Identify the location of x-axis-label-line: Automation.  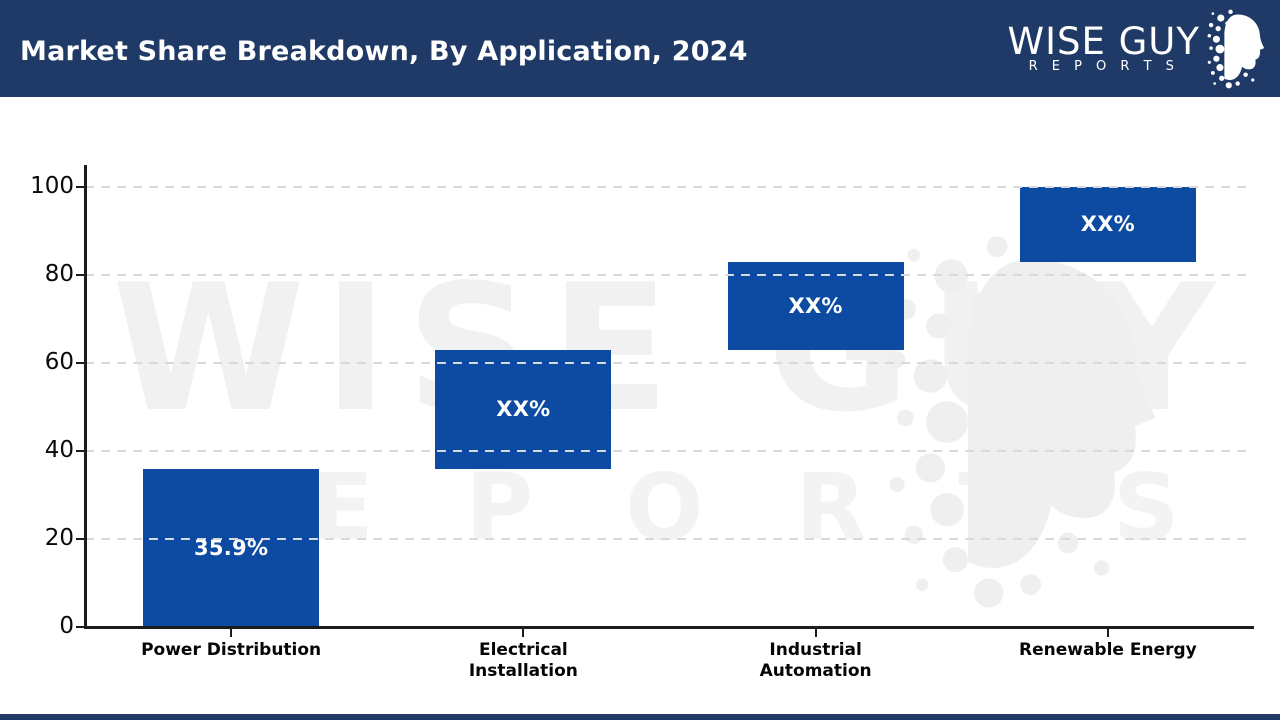
(815, 670).